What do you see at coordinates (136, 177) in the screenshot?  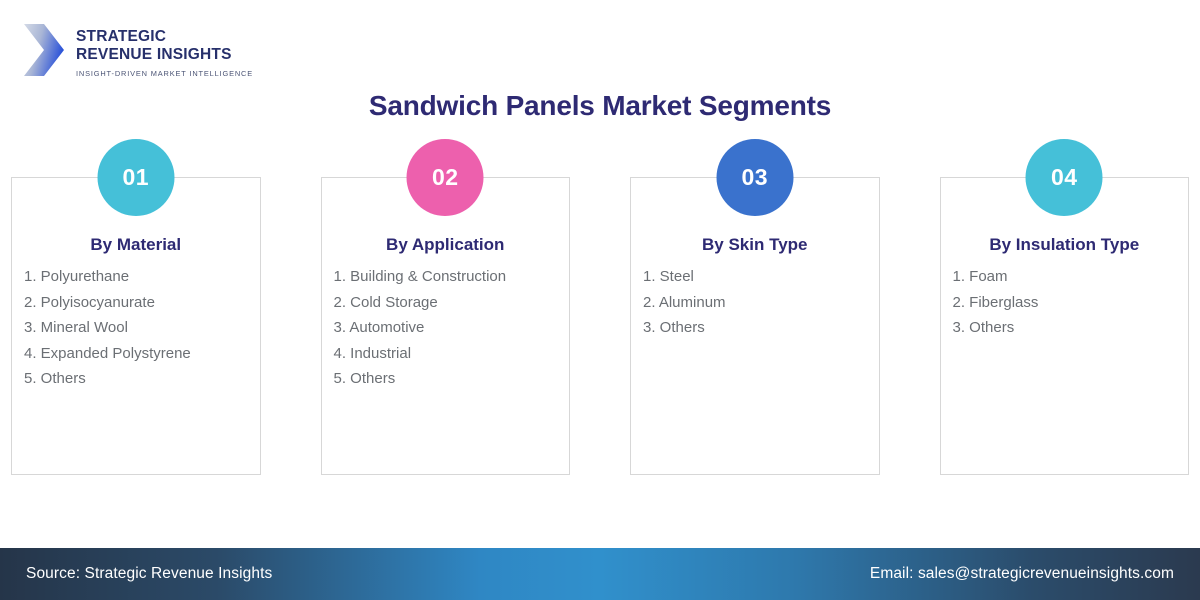 I see `segment-badge-01: 01` at bounding box center [136, 177].